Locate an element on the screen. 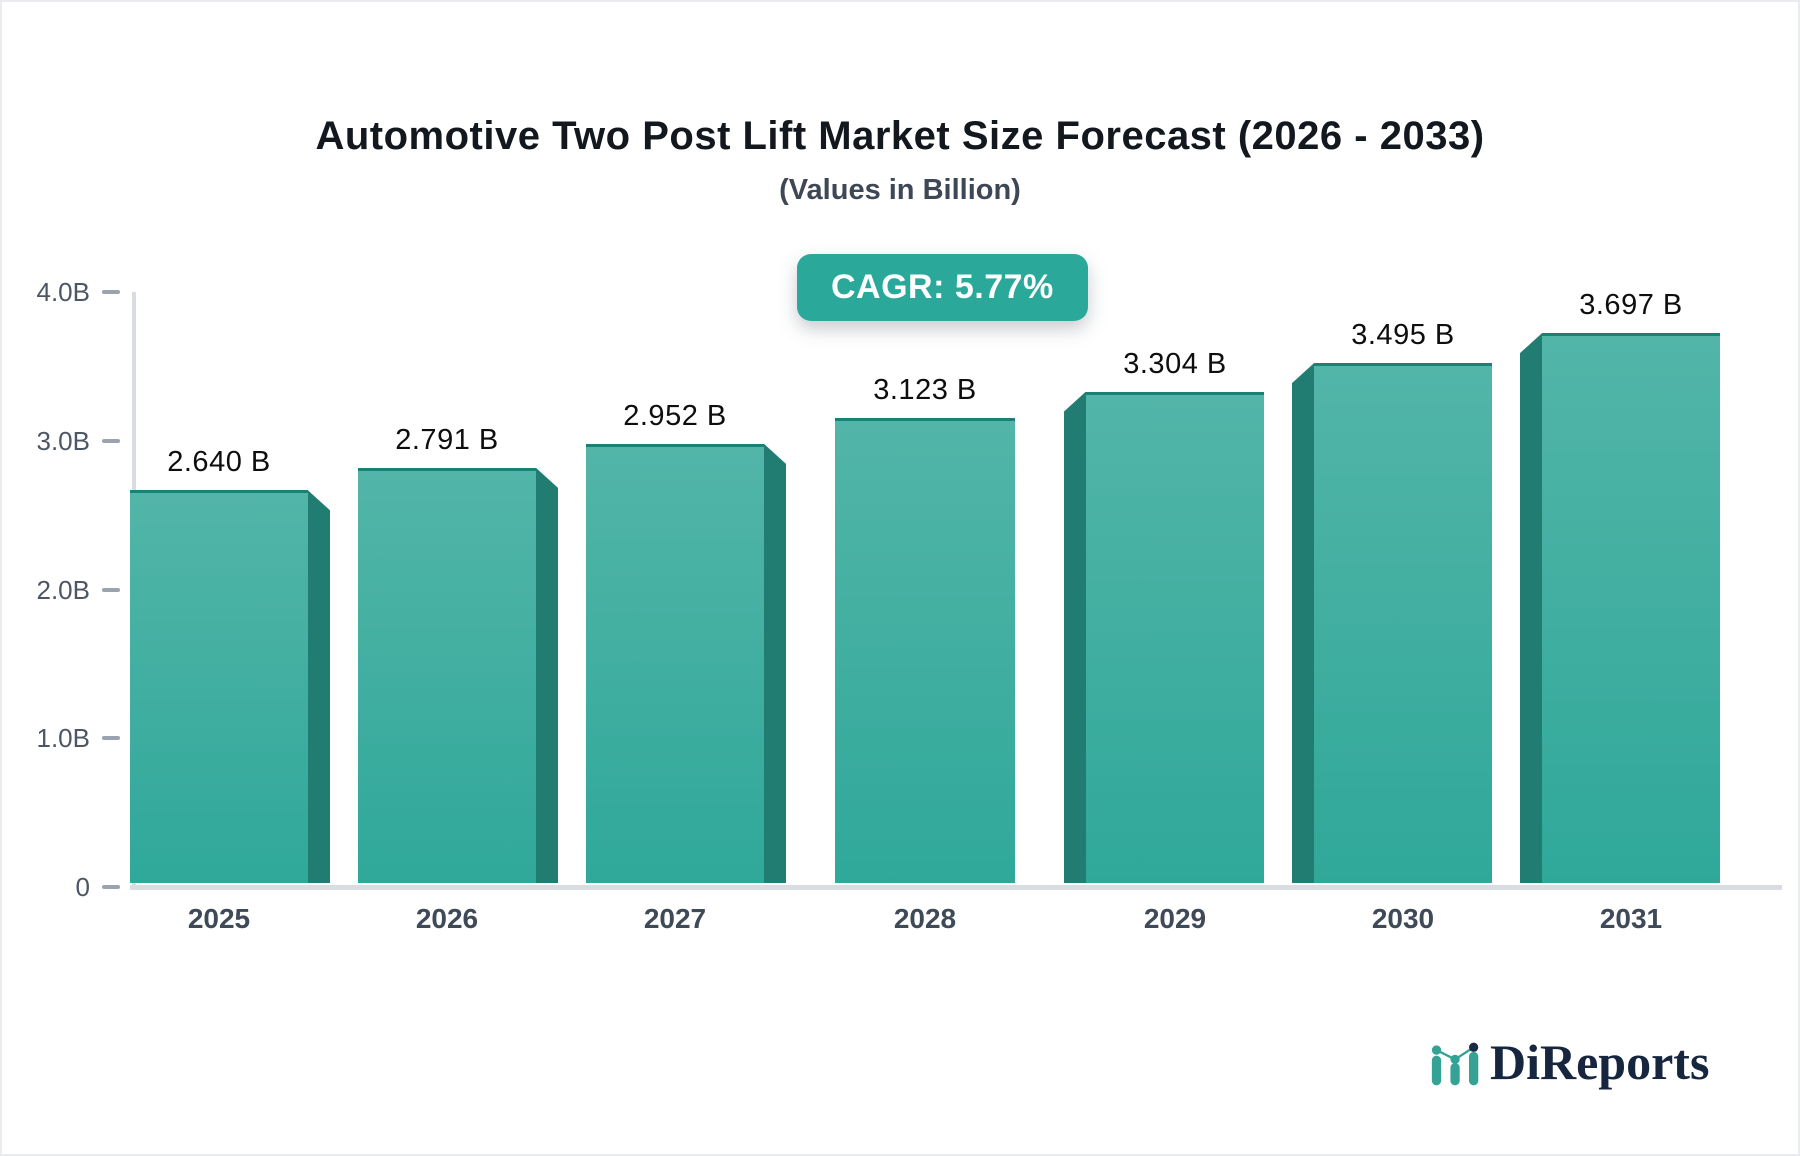 The image size is (1800, 1156). x-axis-label-2027: 2027 is located at coordinates (675, 918).